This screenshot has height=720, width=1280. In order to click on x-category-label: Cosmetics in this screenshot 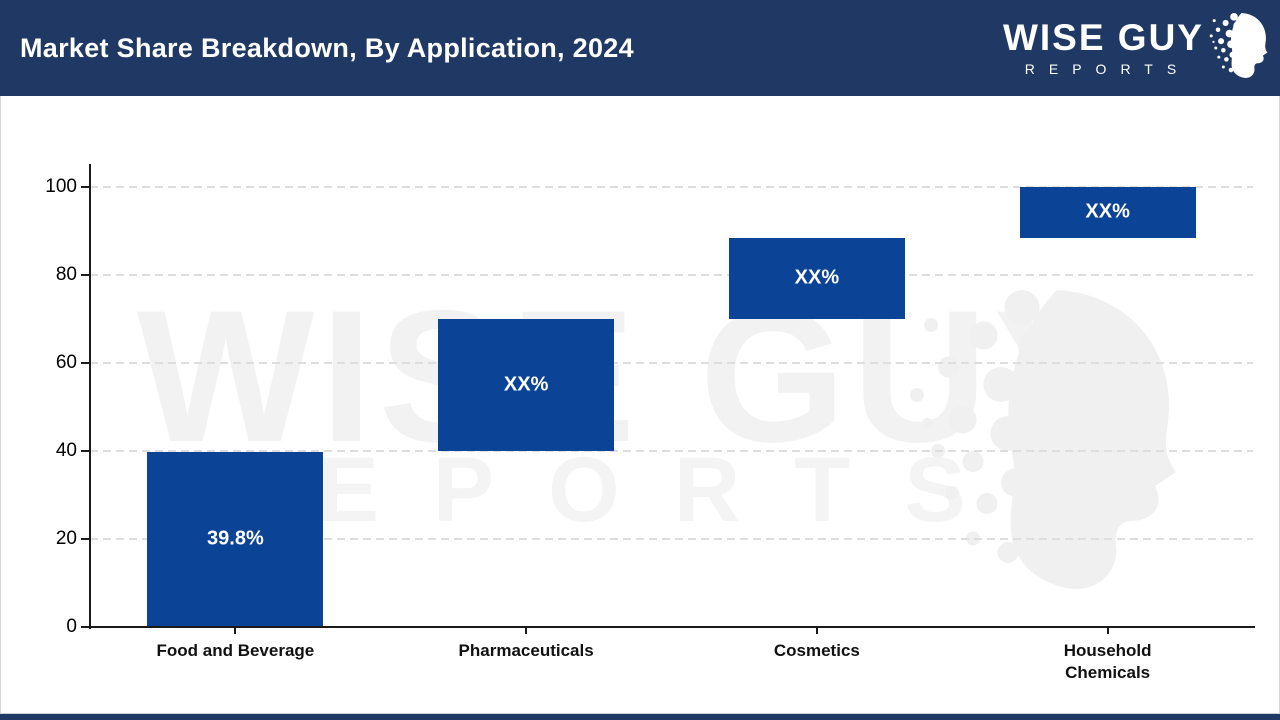, I will do `click(816, 650)`.